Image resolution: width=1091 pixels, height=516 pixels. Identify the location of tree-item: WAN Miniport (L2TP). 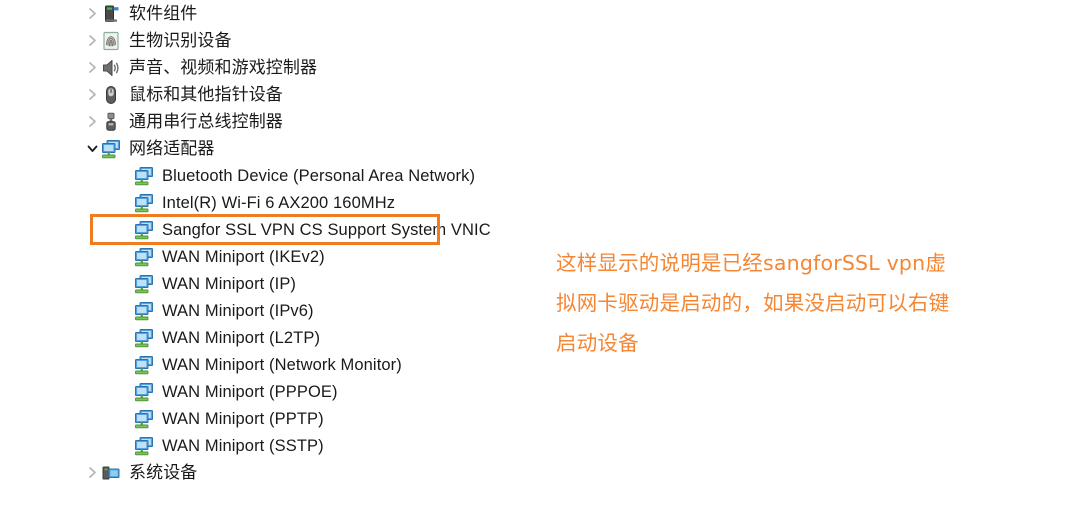
(280, 337).